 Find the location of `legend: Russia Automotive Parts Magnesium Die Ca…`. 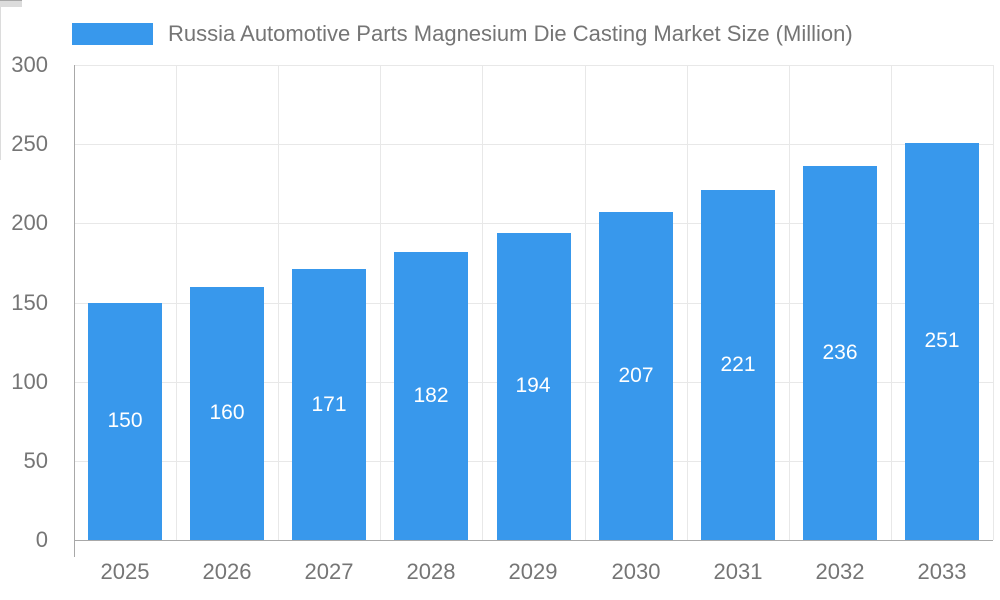

legend: Russia Automotive Parts Magnesium Die Ca… is located at coordinates (462, 34).